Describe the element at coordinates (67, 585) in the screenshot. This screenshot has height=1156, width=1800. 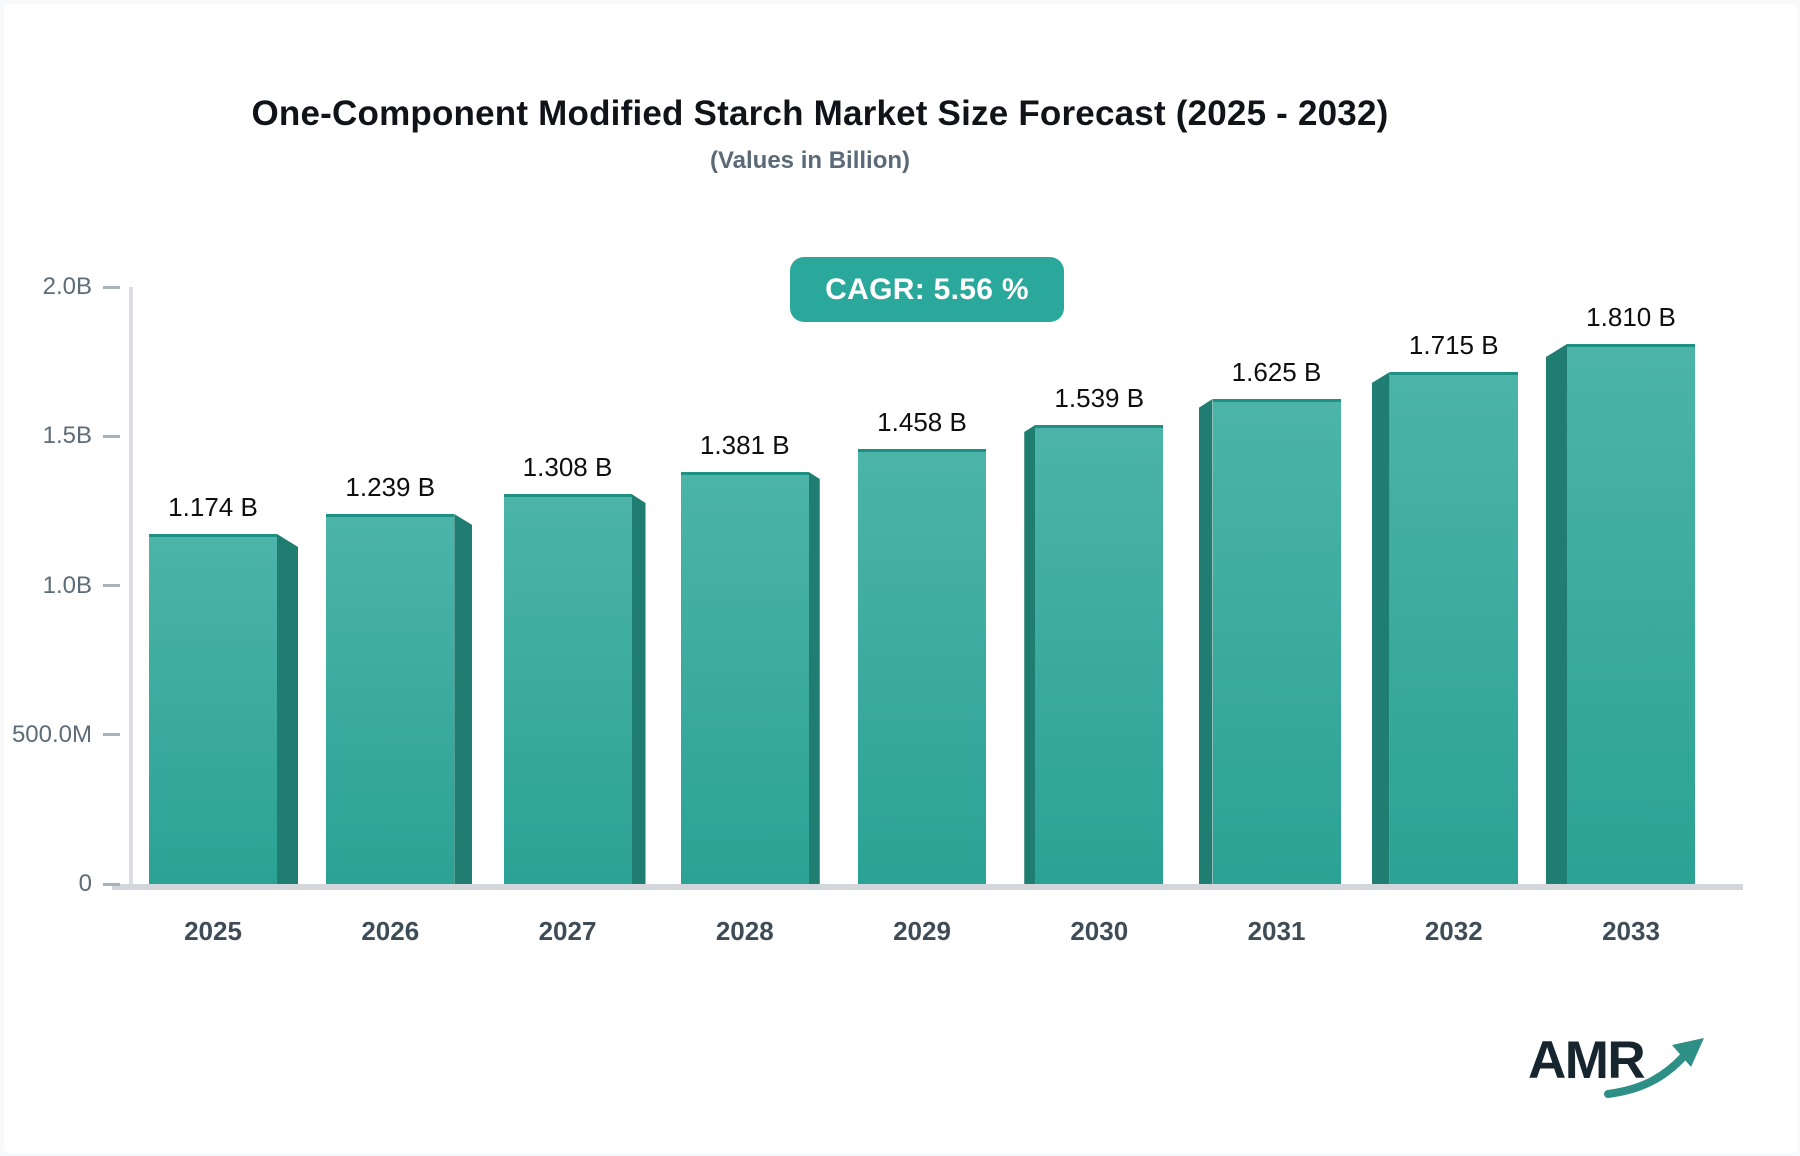
I see `y-tick-label: 1.0B` at that location.